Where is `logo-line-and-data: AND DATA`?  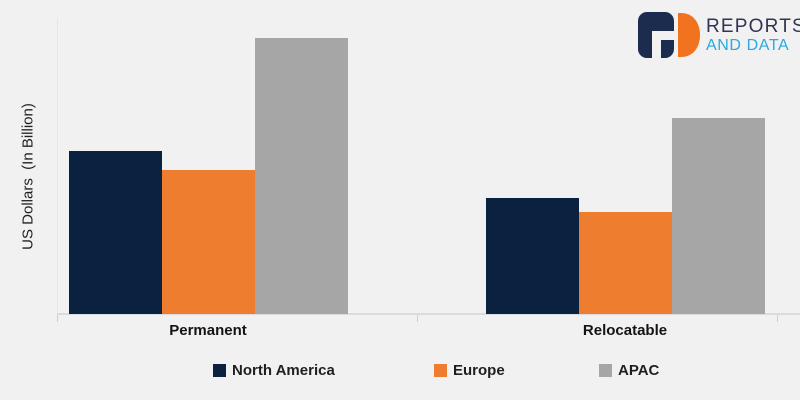
logo-line-and-data: AND DATA is located at coordinates (748, 45).